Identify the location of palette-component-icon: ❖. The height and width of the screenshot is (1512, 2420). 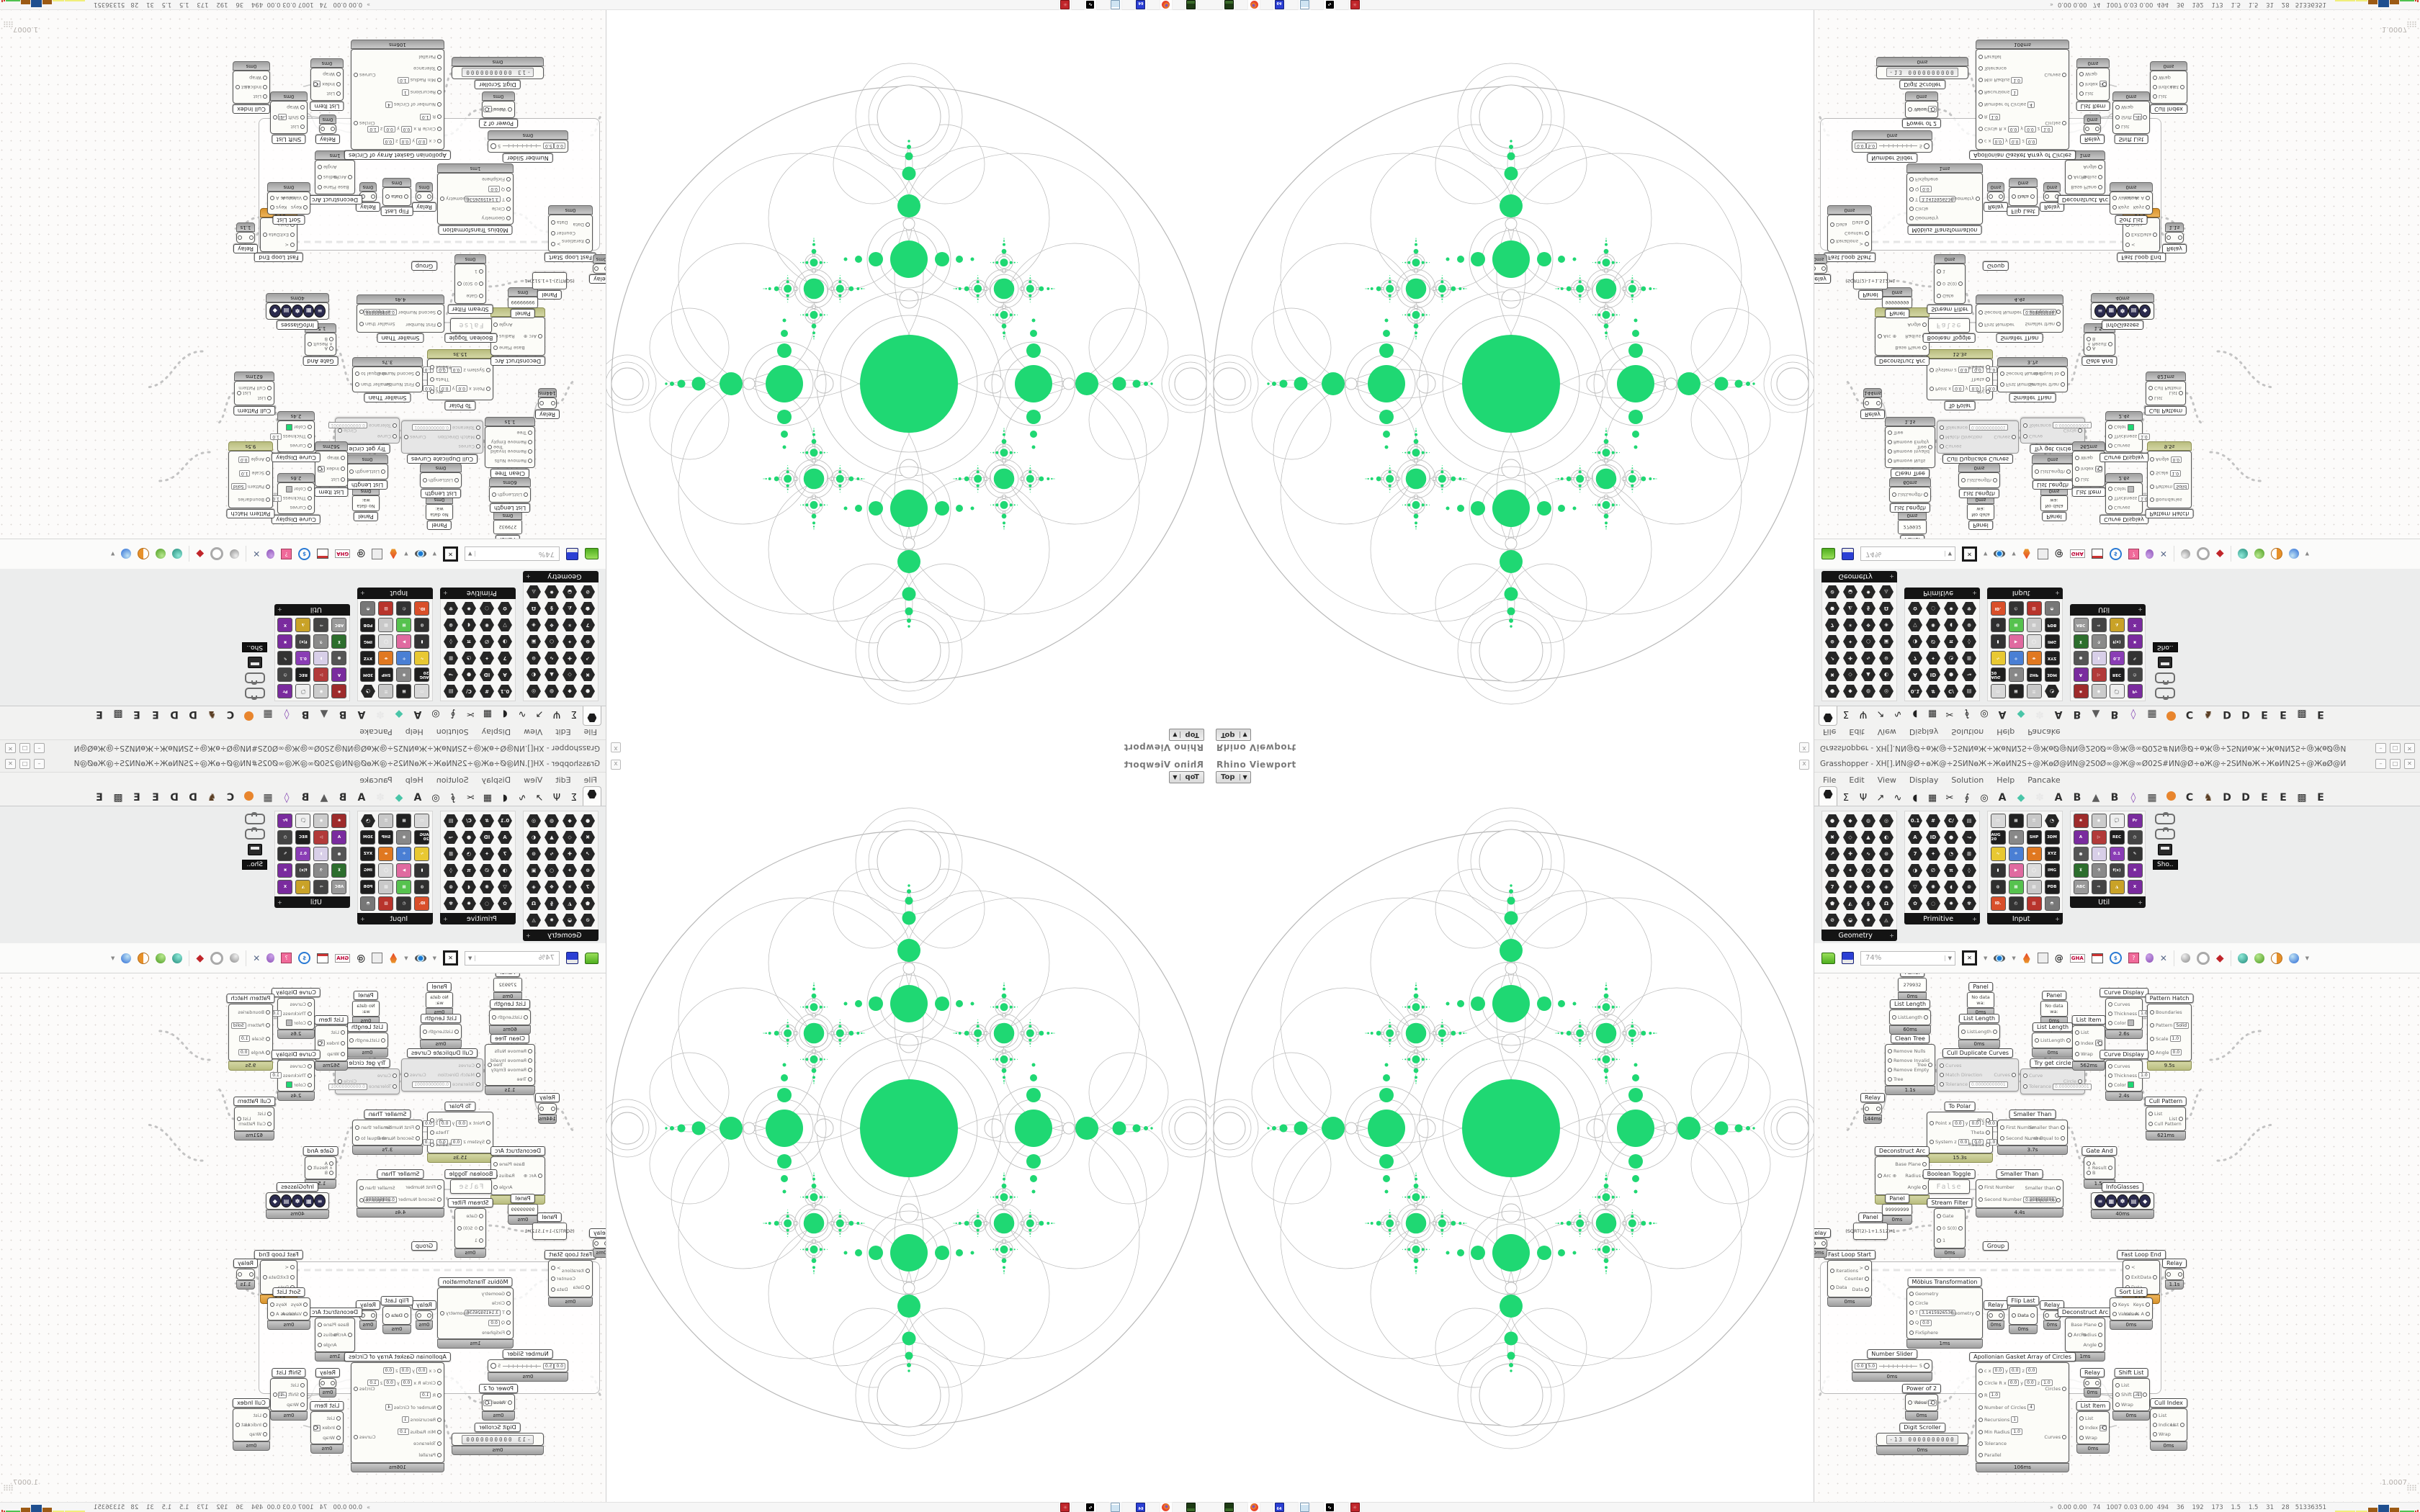
(551, 625).